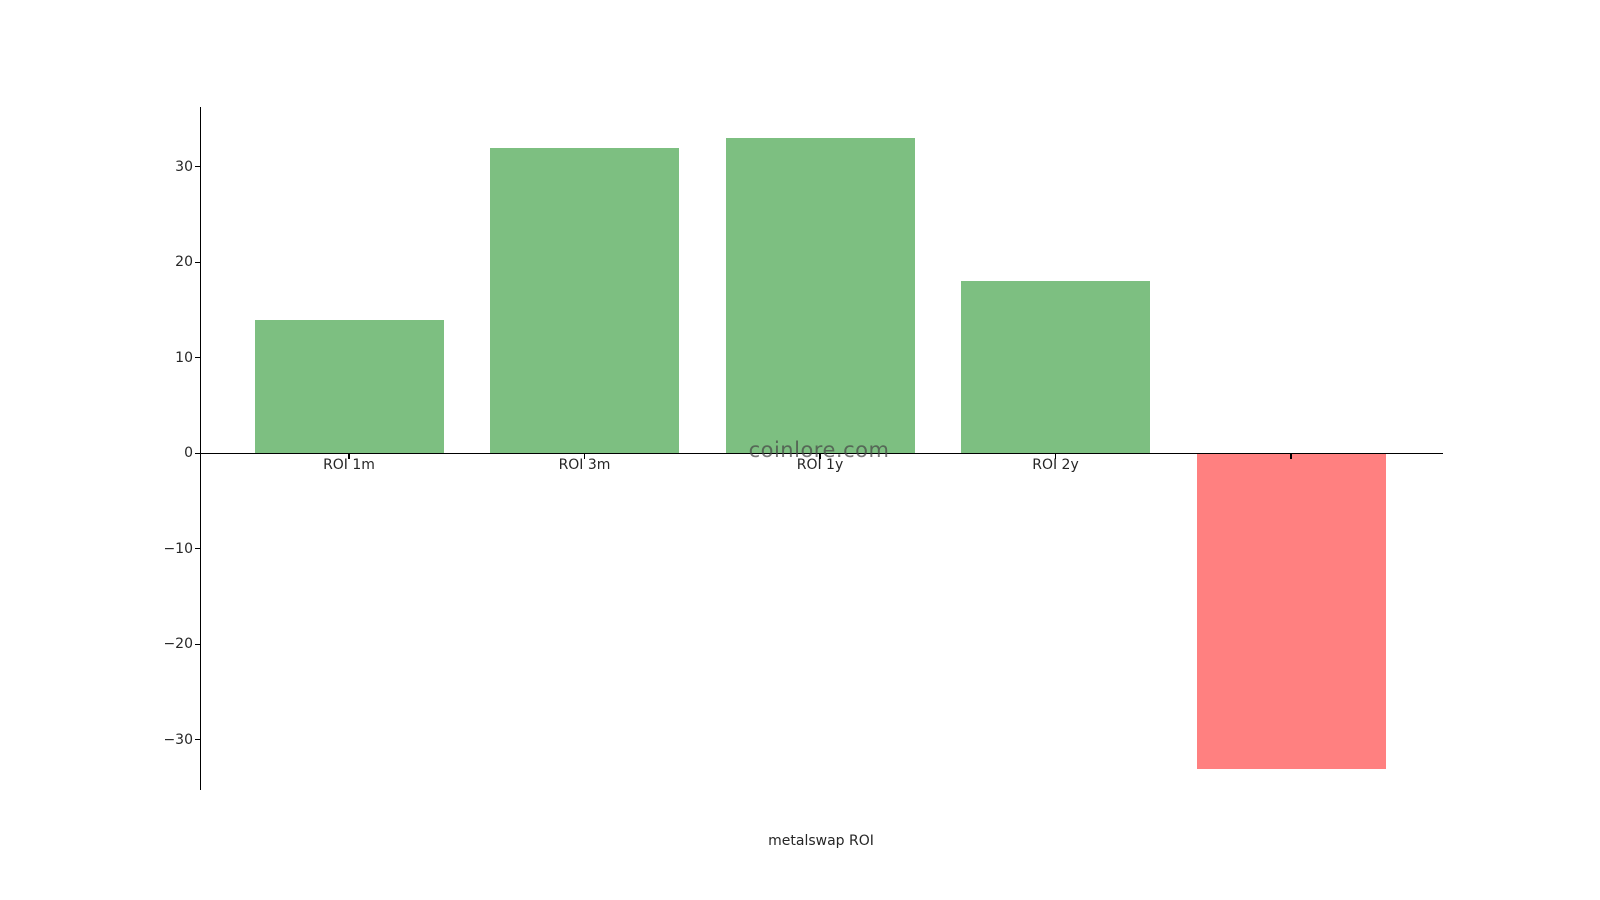 The height and width of the screenshot is (900, 1600). I want to click on y-tick-label: 10, so click(184, 357).